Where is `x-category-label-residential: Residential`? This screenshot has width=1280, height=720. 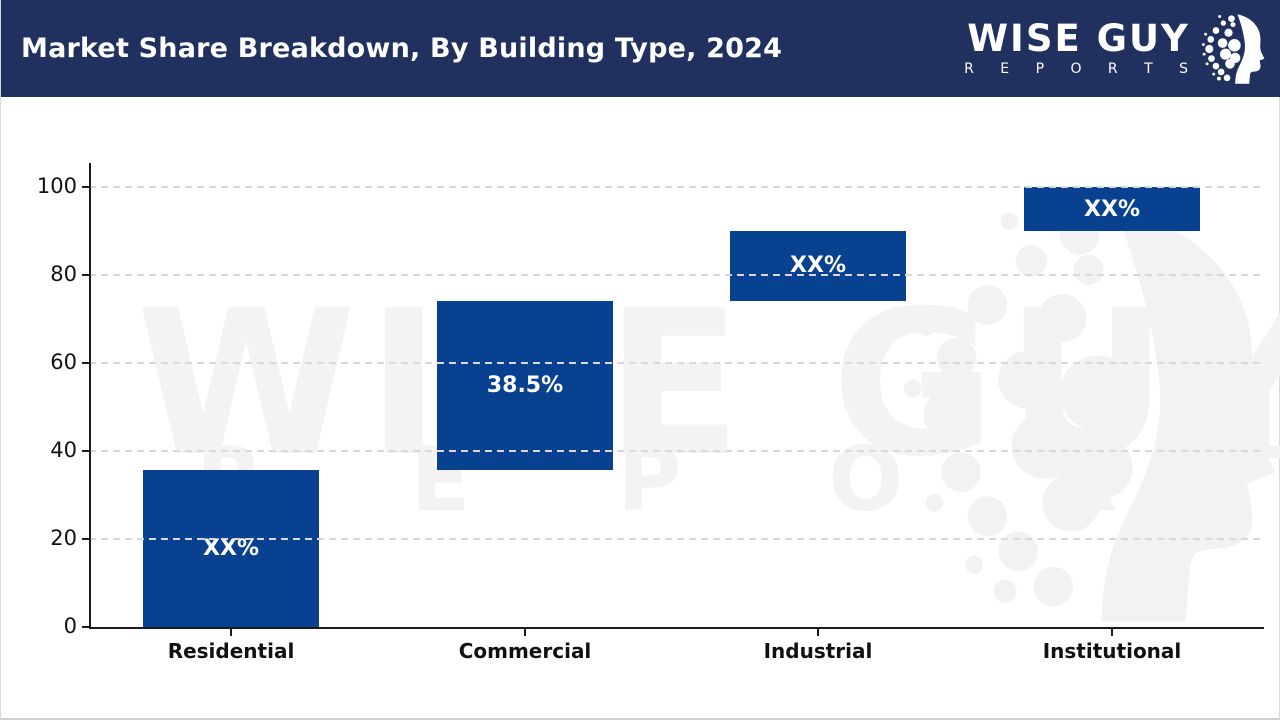 x-category-label-residential: Residential is located at coordinates (231, 651).